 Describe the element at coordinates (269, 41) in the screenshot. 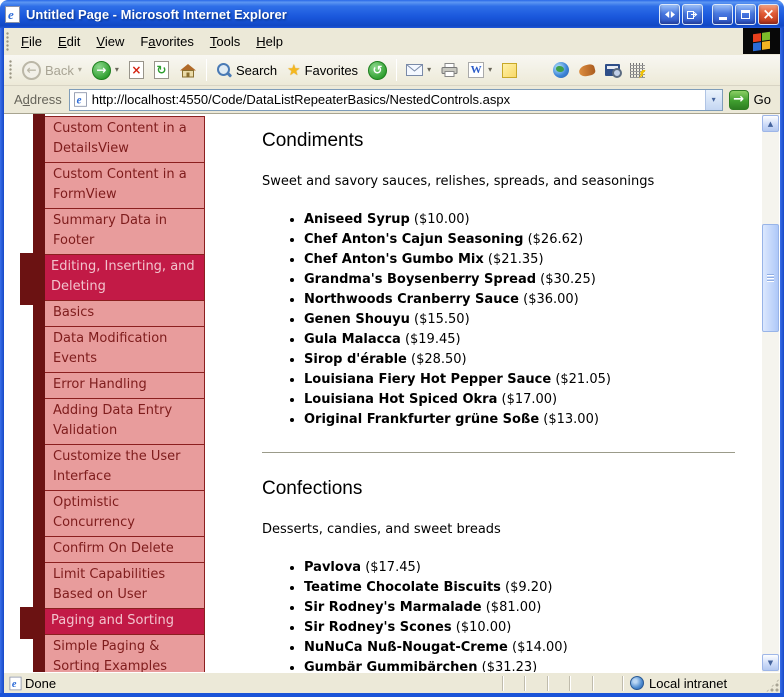

I see `menu-item-help: Help` at that location.